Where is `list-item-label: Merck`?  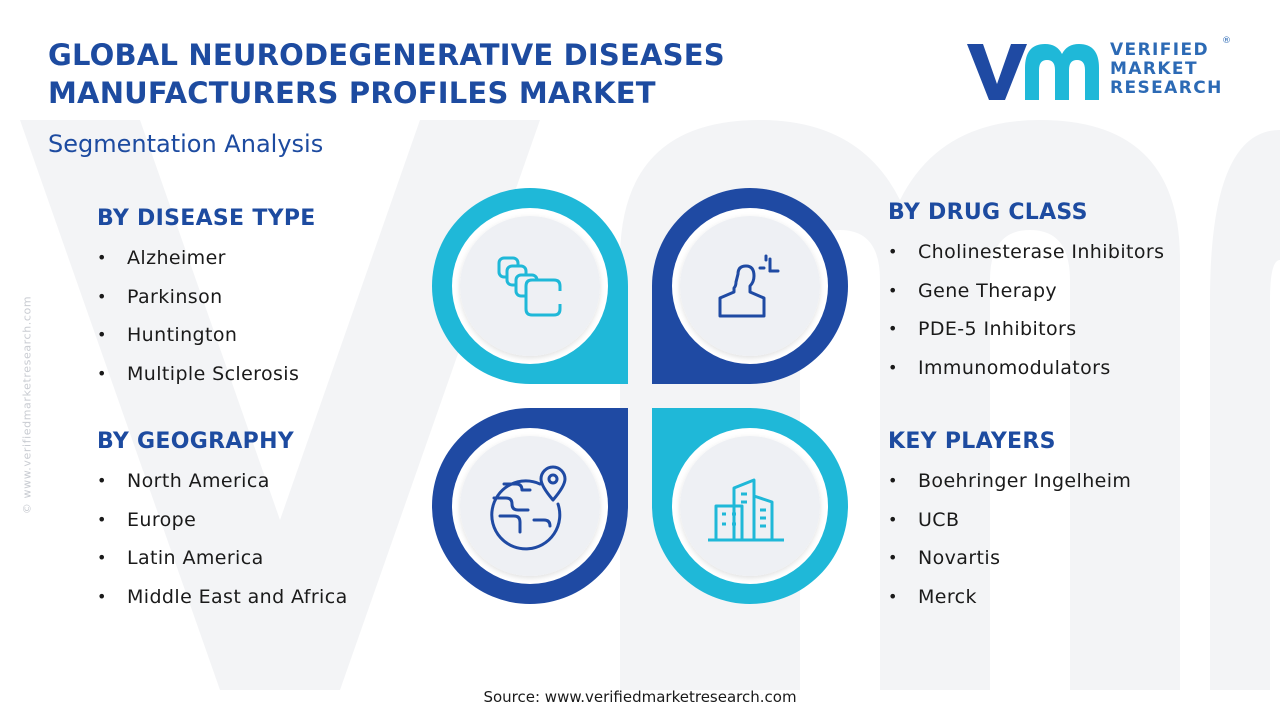 list-item-label: Merck is located at coordinates (947, 596).